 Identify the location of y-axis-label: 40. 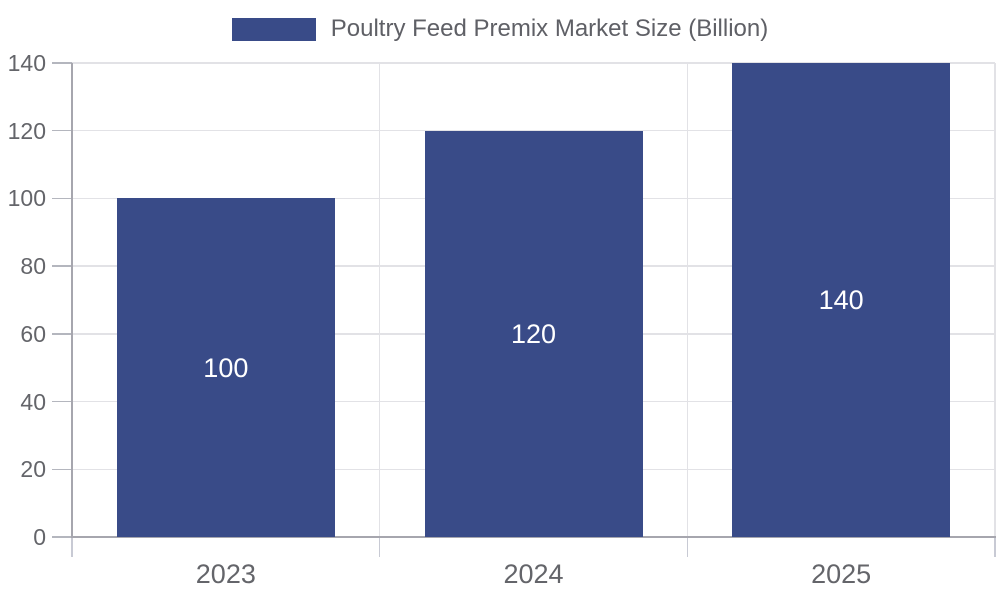
(33, 401).